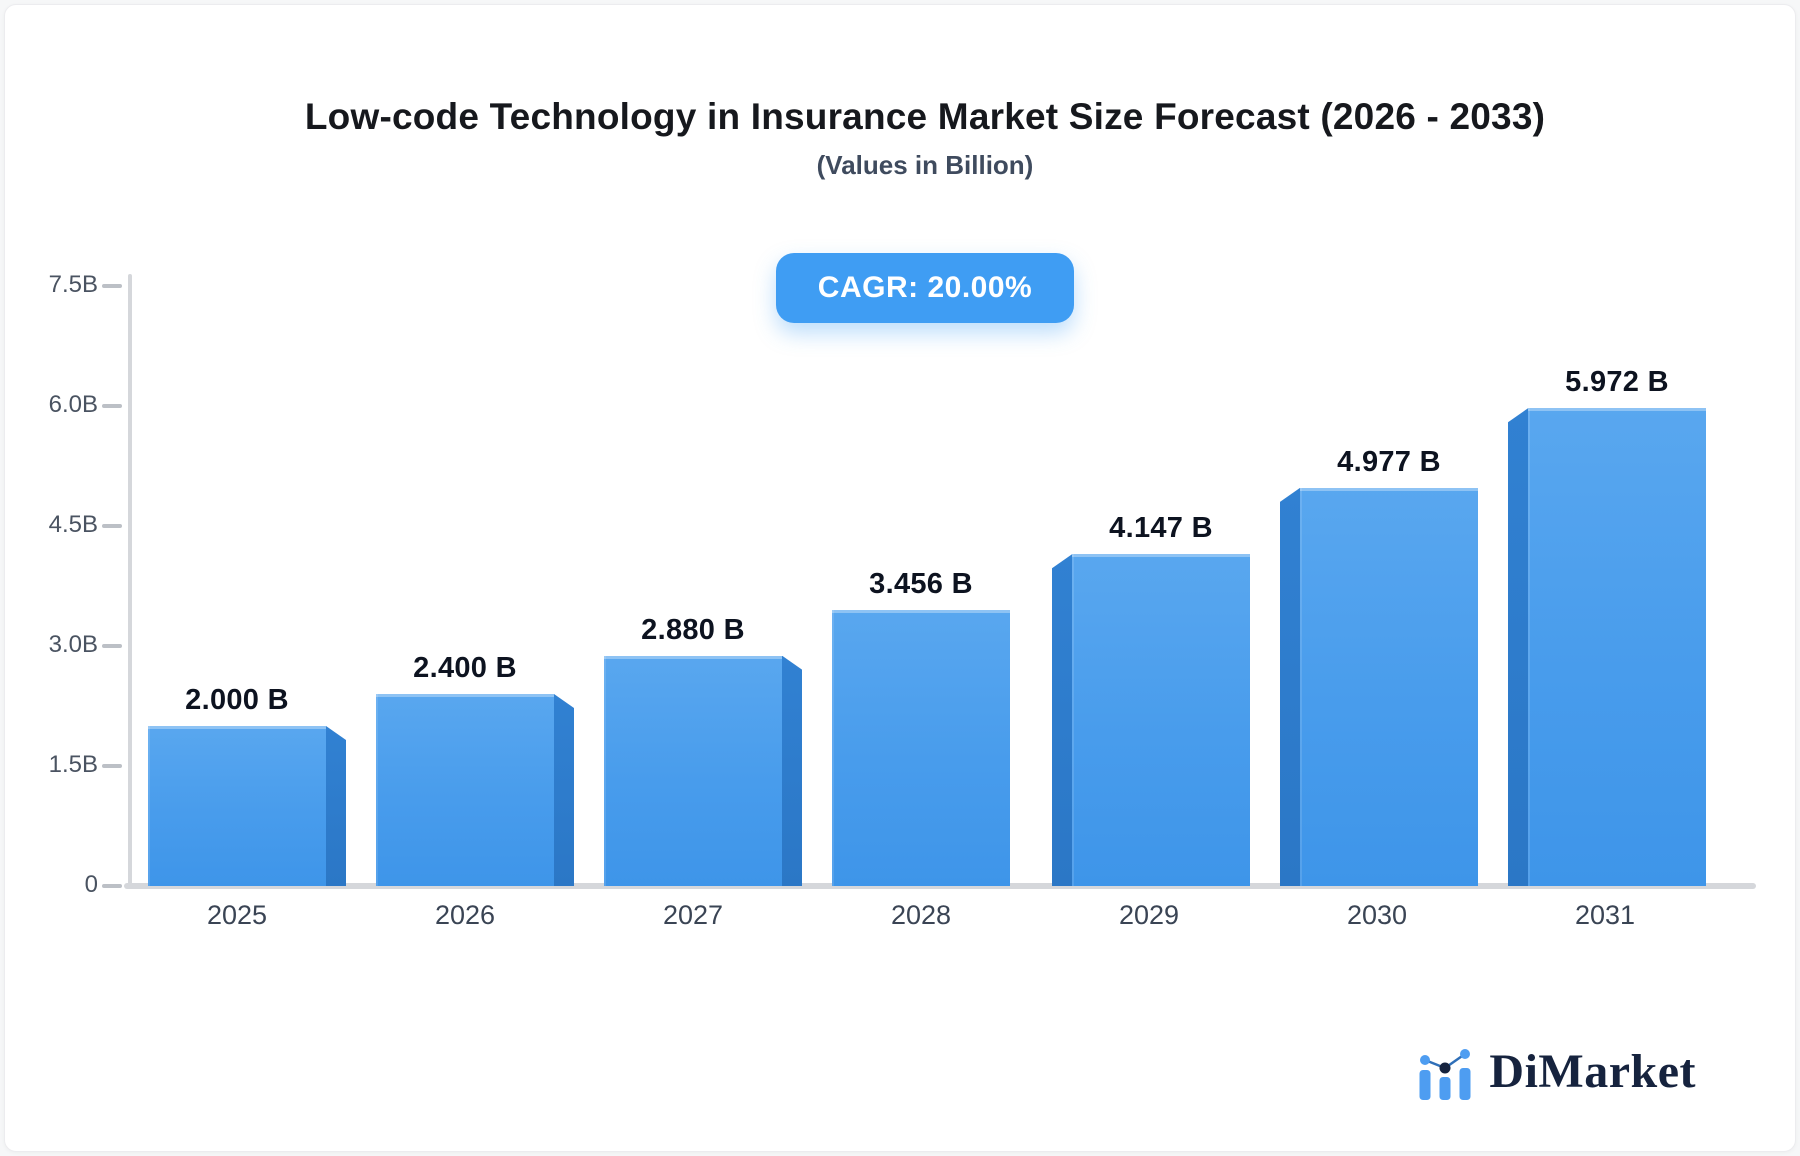 The image size is (1800, 1156). I want to click on x-axis-label-2030: 2030, so click(1377, 915).